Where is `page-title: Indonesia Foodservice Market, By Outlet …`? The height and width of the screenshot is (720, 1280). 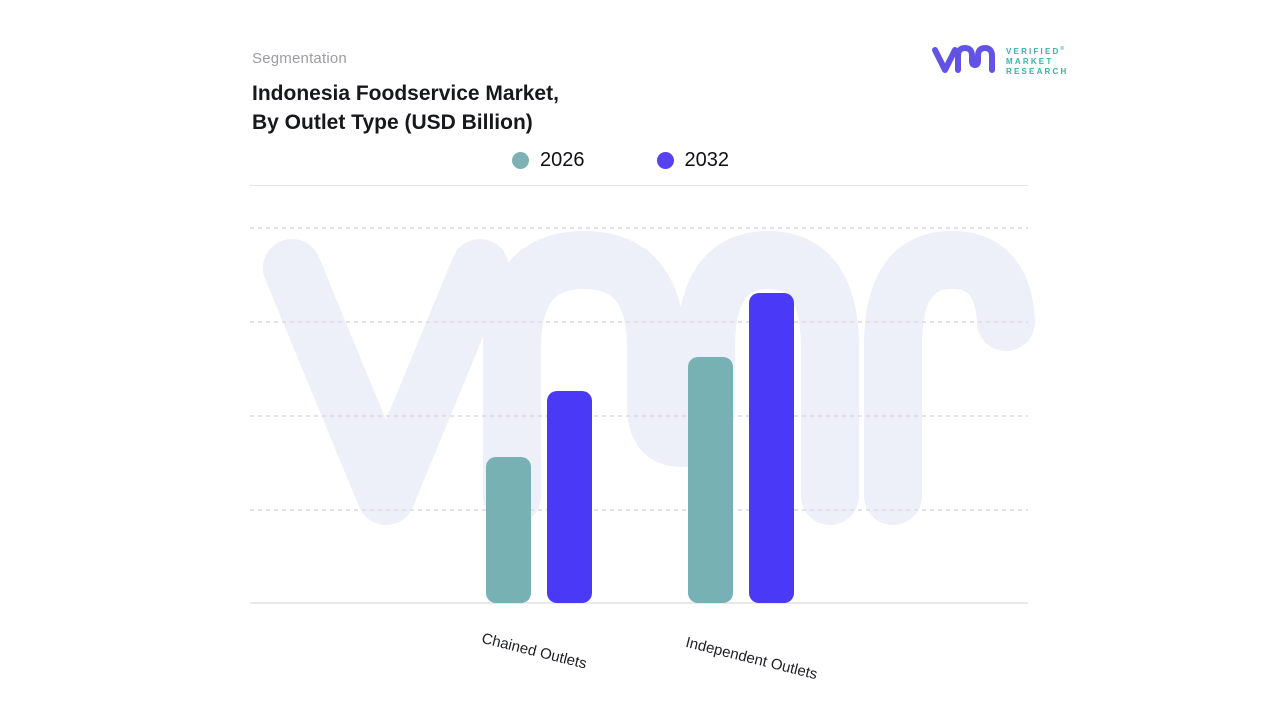
page-title: Indonesia Foodservice Market, By Outlet … is located at coordinates (405, 108).